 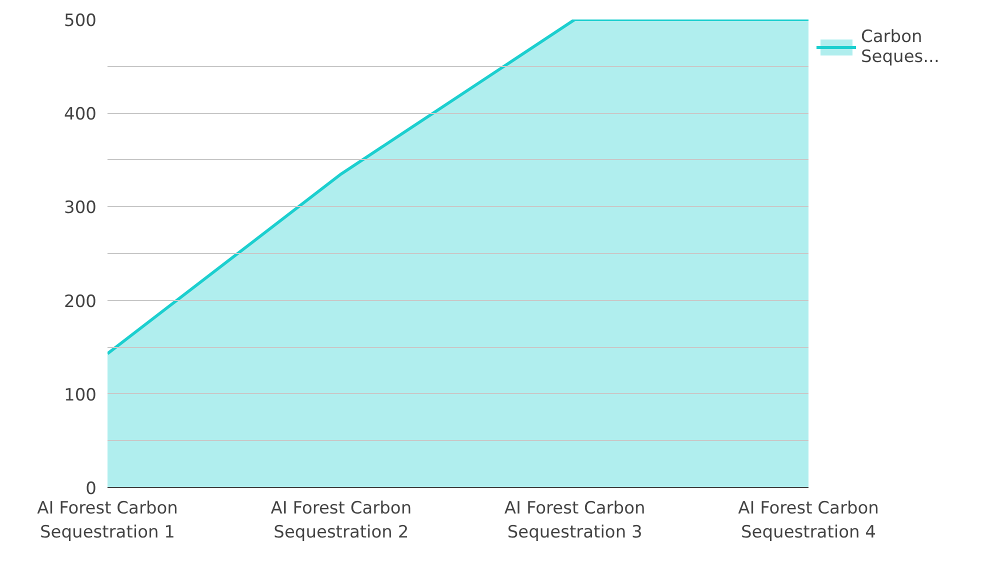 I want to click on y-tick-label: 100, so click(x=80, y=395).